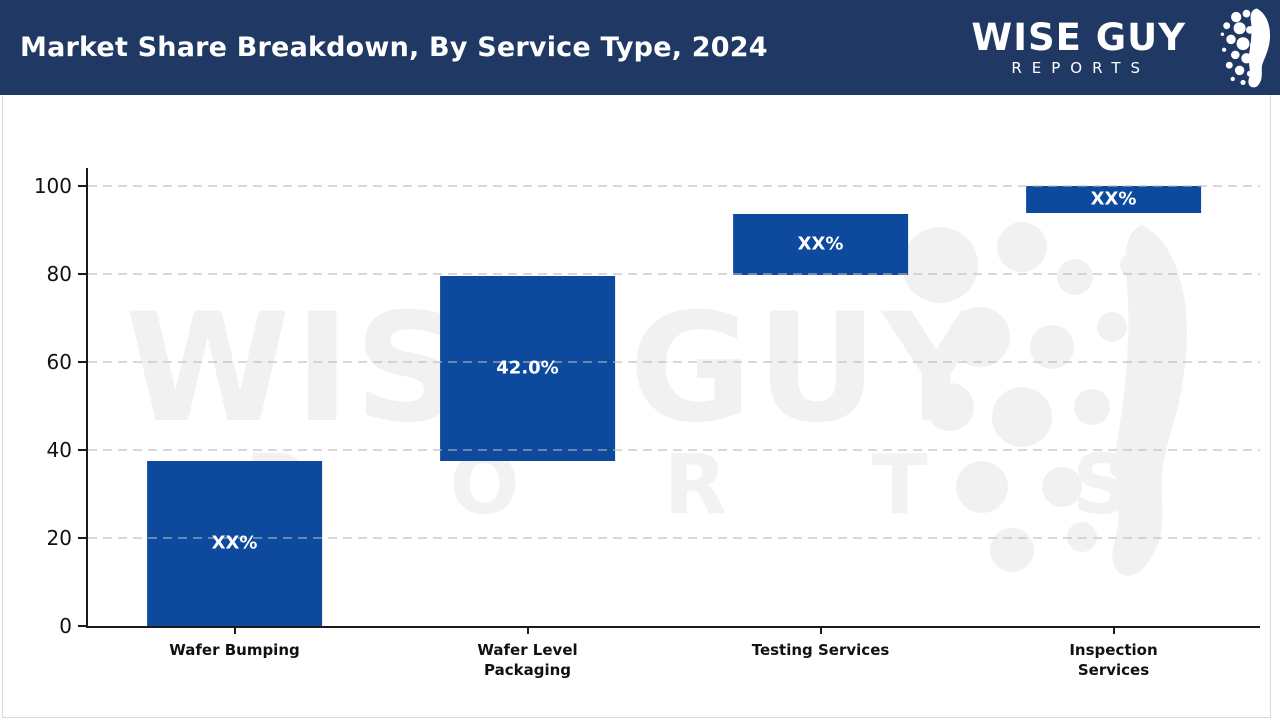 The width and height of the screenshot is (1280, 720). What do you see at coordinates (59, 537) in the screenshot?
I see `y-axis-tick-label: 20` at bounding box center [59, 537].